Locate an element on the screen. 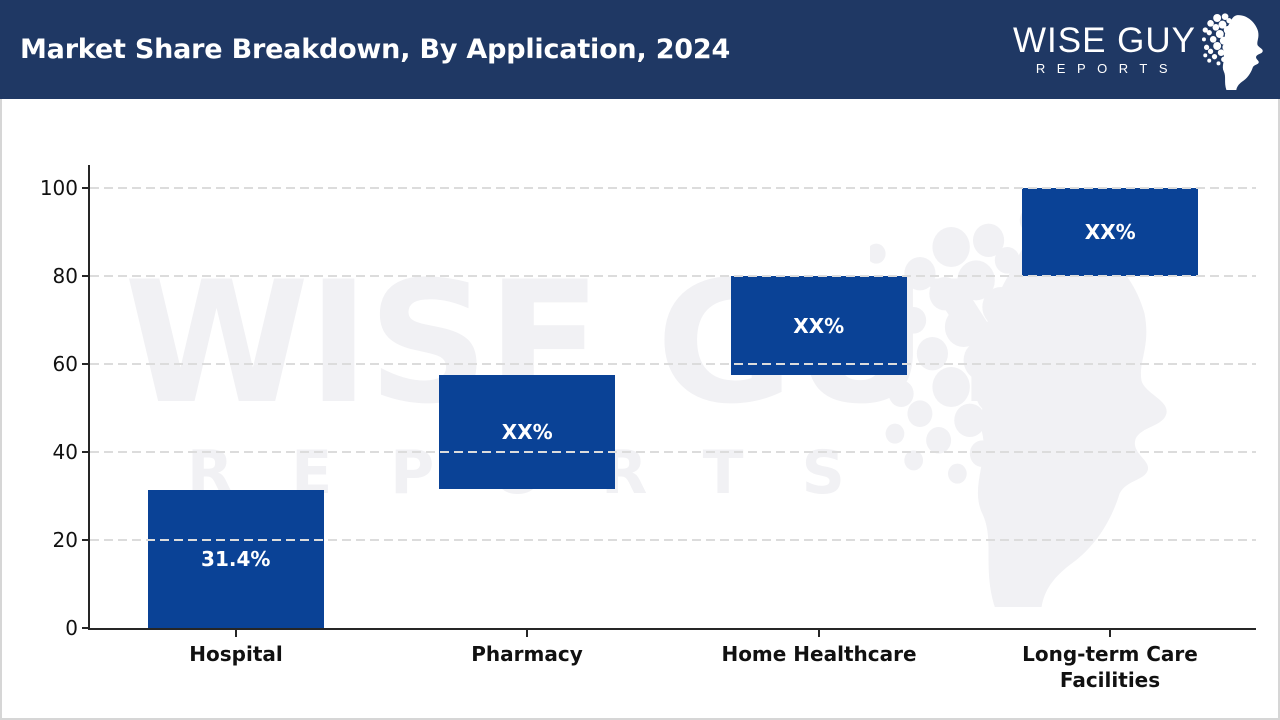 The height and width of the screenshot is (720, 1280). x-axis-line is located at coordinates (672, 629).